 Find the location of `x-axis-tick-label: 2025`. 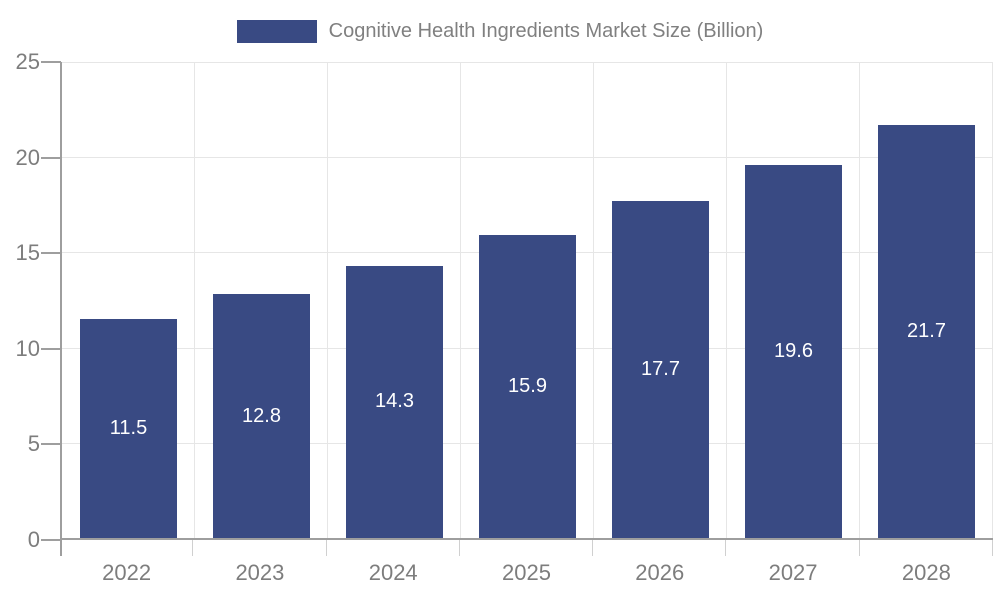

x-axis-tick-label: 2025 is located at coordinates (526, 572).